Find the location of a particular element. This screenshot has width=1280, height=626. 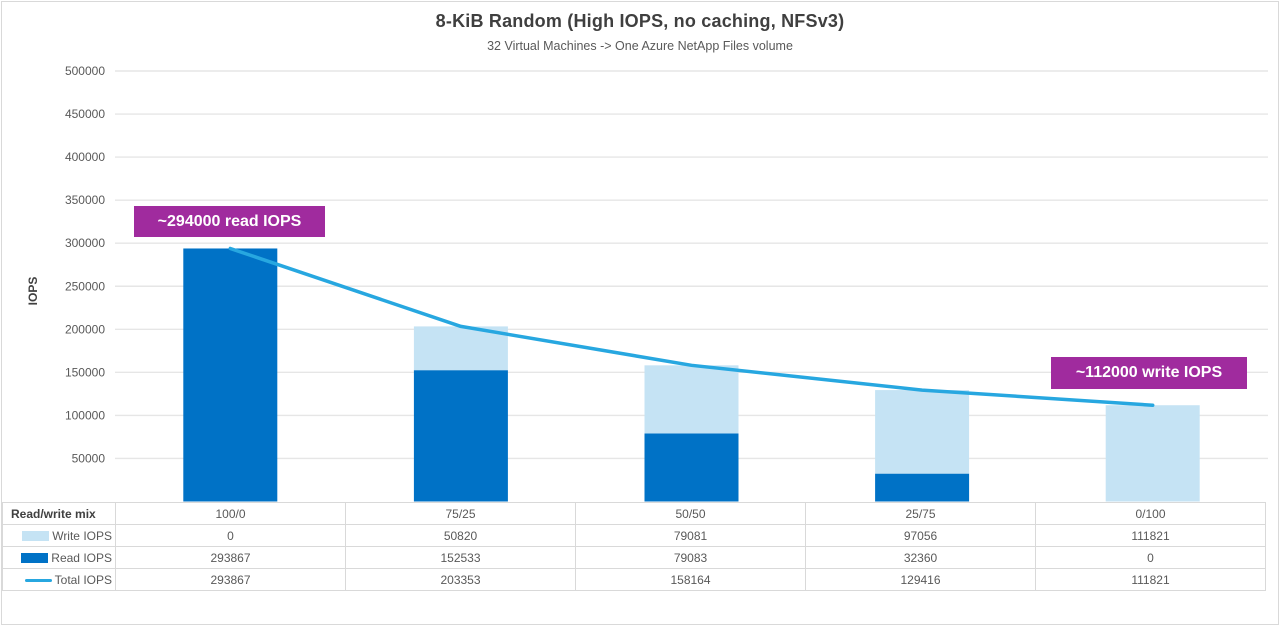

legend-swatch-total-iops is located at coordinates (38, 580).